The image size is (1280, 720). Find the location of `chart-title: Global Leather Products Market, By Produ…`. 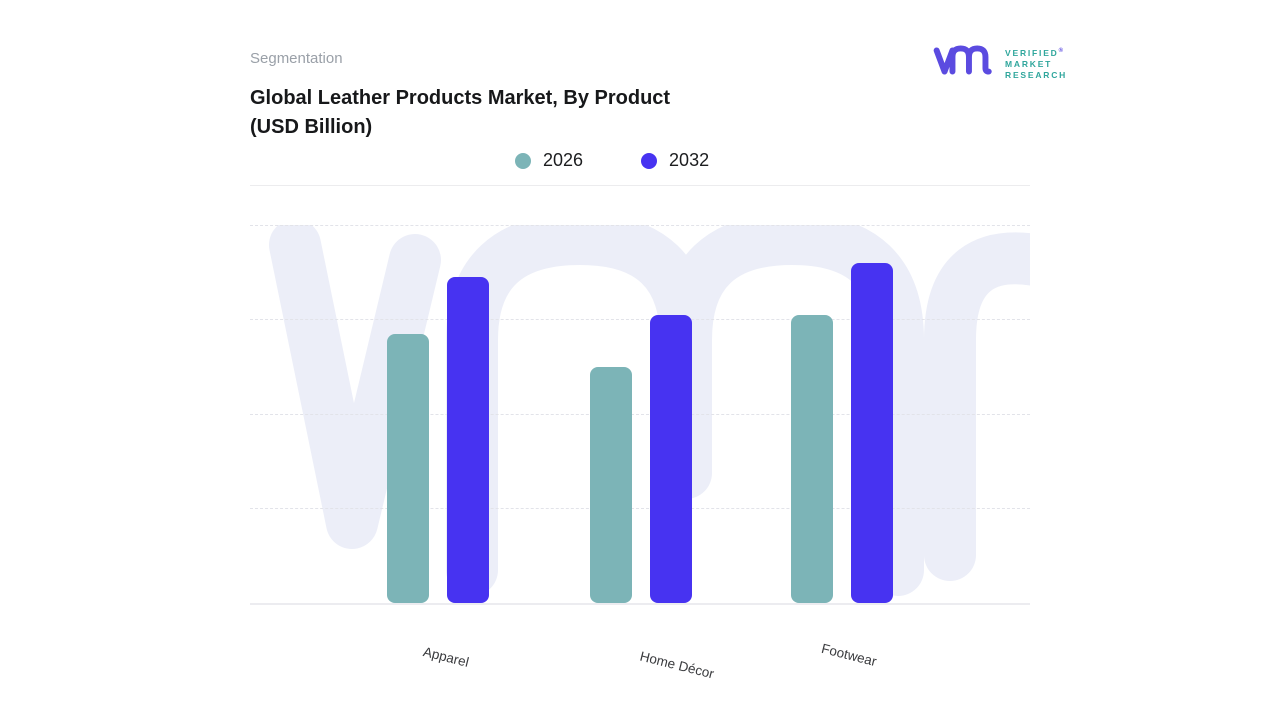

chart-title: Global Leather Products Market, By Produ… is located at coordinates (460, 112).